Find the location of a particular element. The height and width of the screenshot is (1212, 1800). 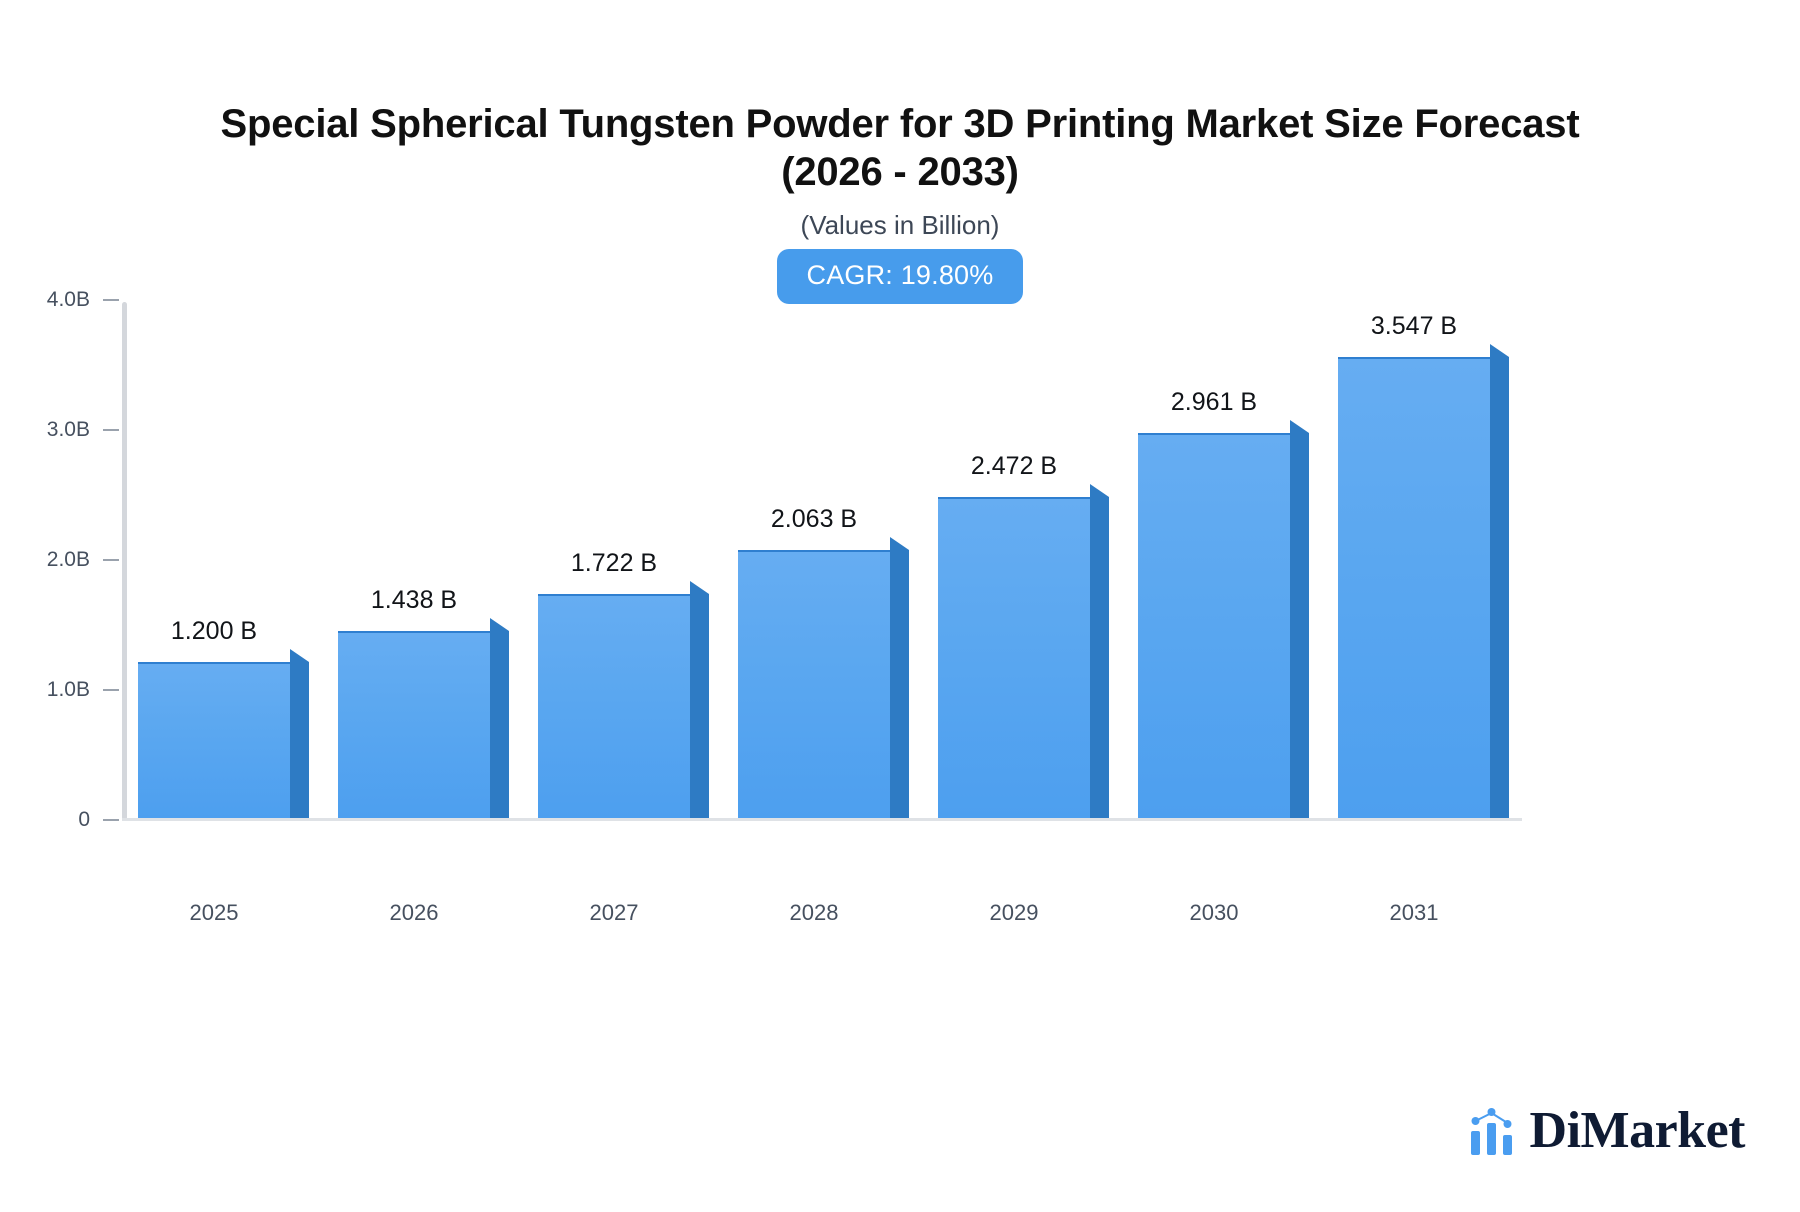

y-axis-tick: 0 is located at coordinates (61, 819).